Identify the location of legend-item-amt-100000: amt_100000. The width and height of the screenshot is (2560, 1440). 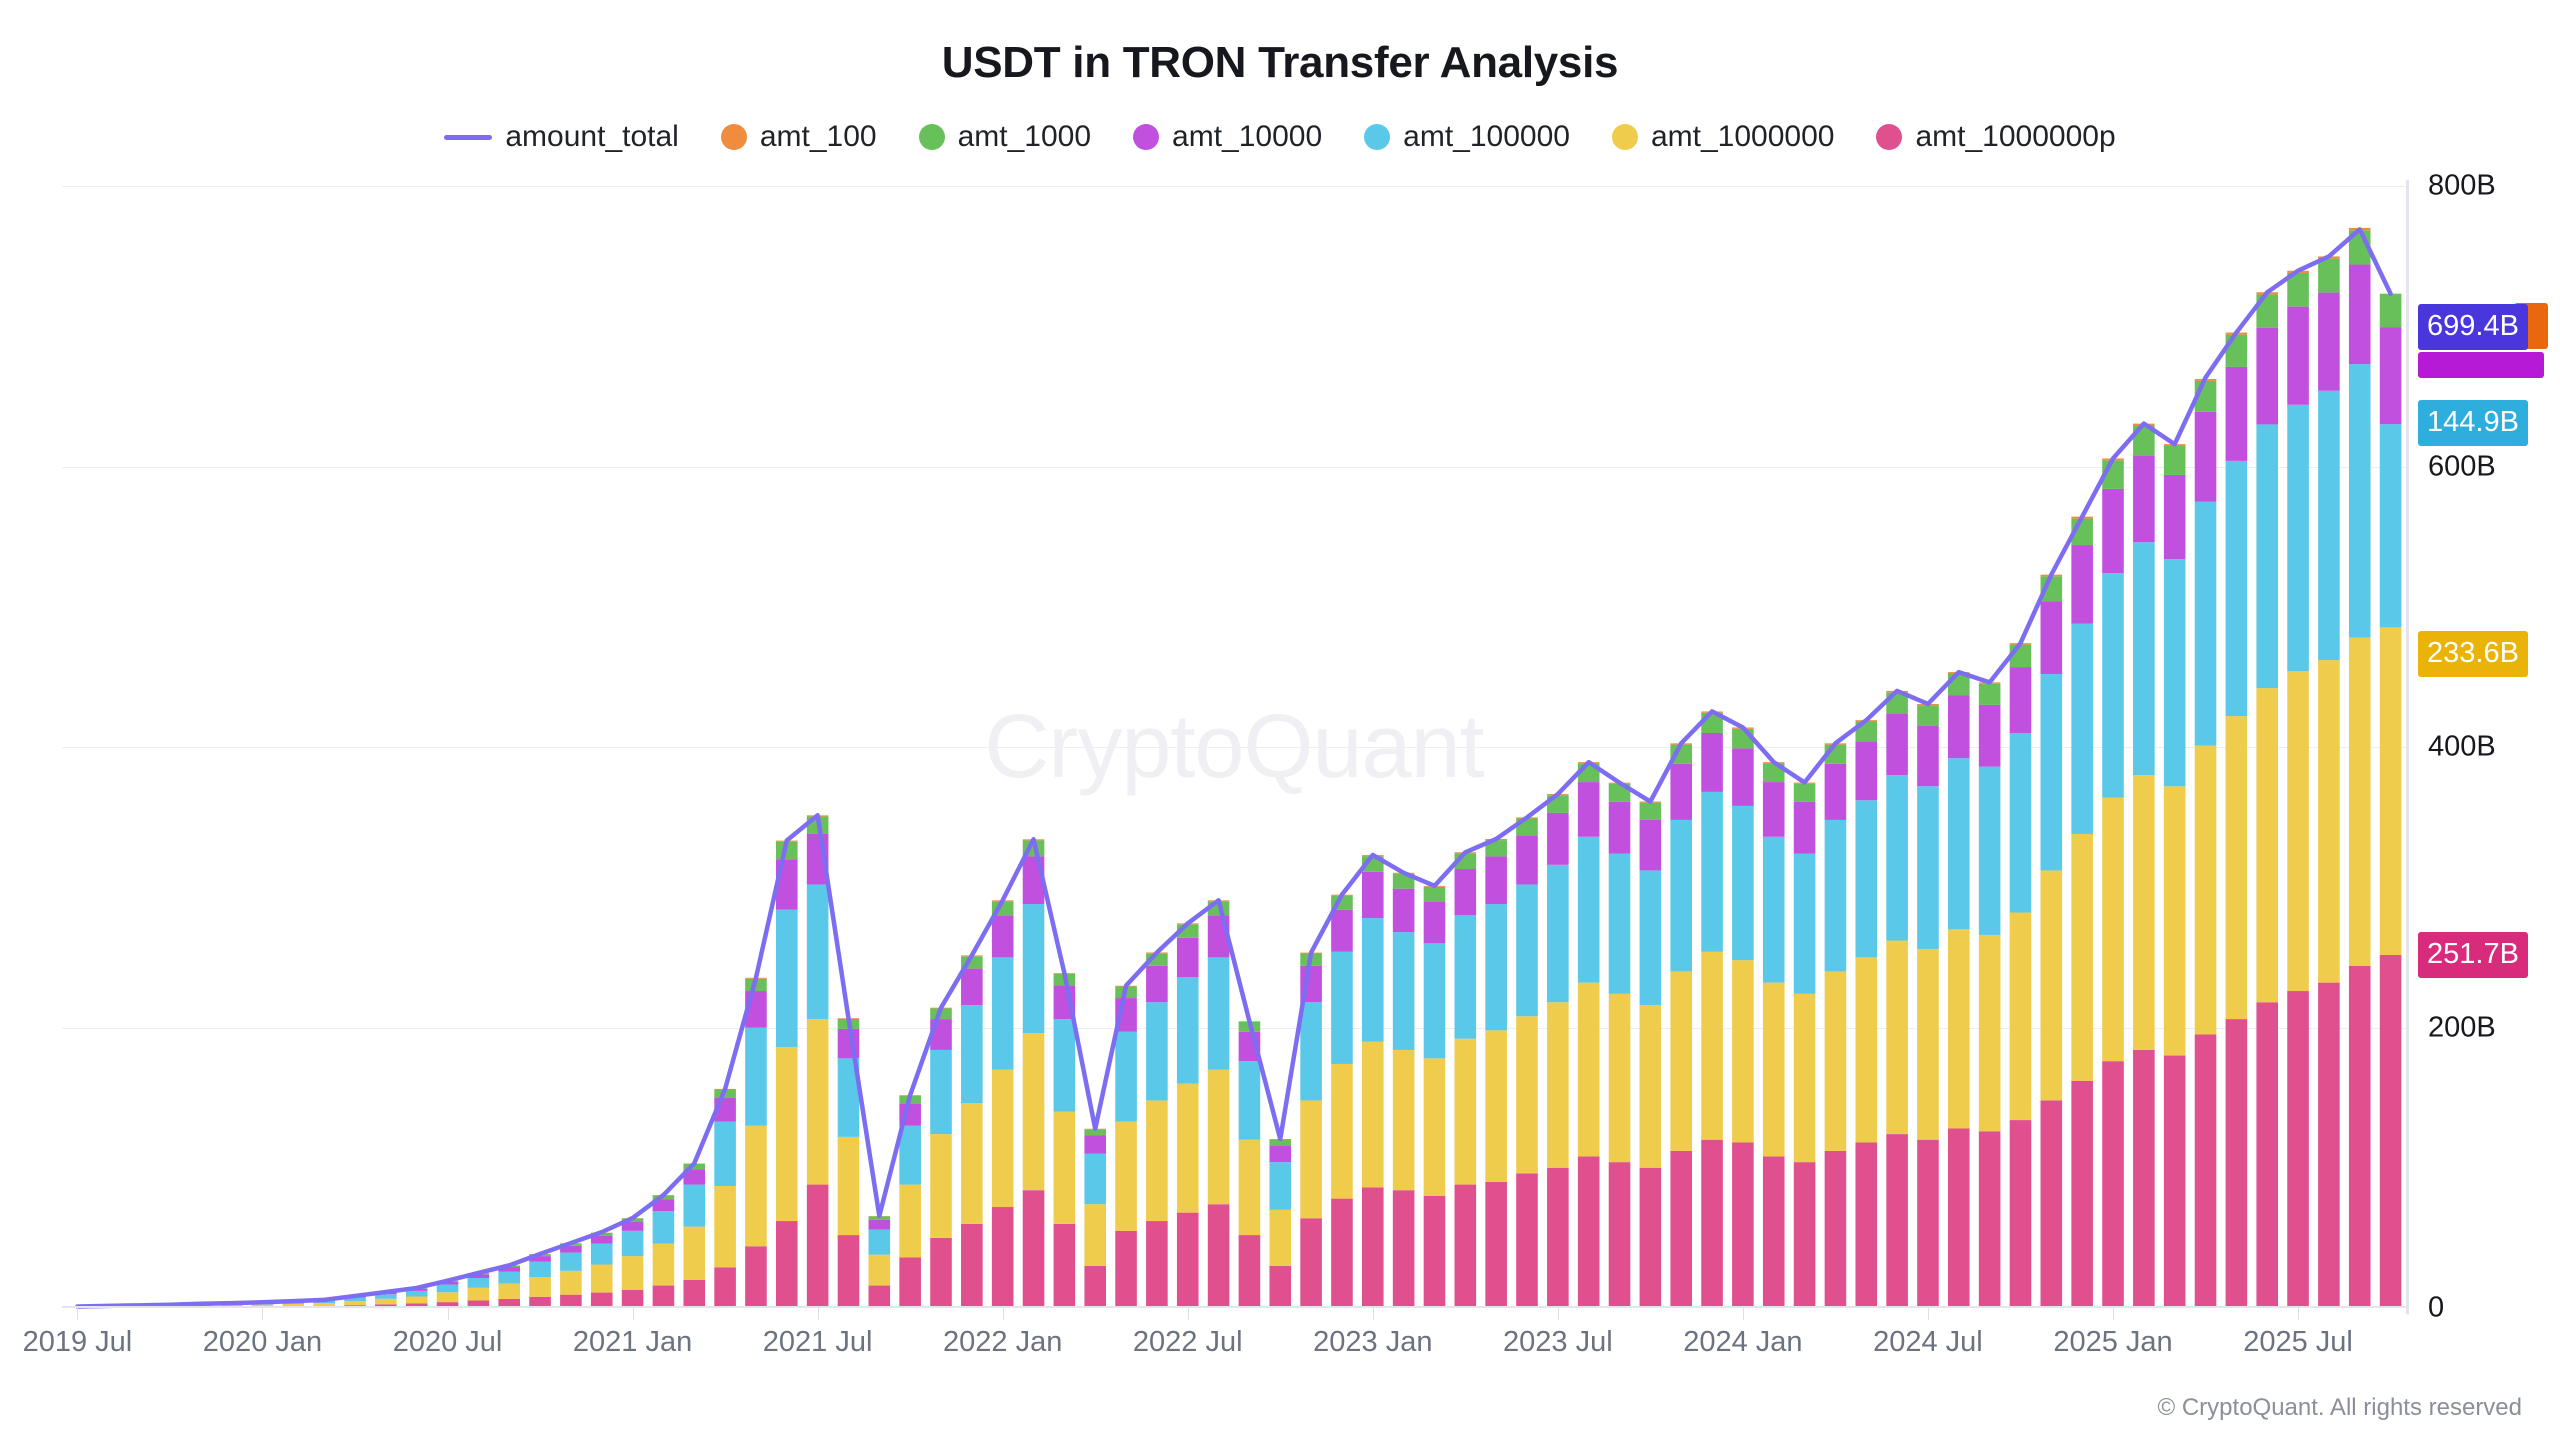
(1467, 137).